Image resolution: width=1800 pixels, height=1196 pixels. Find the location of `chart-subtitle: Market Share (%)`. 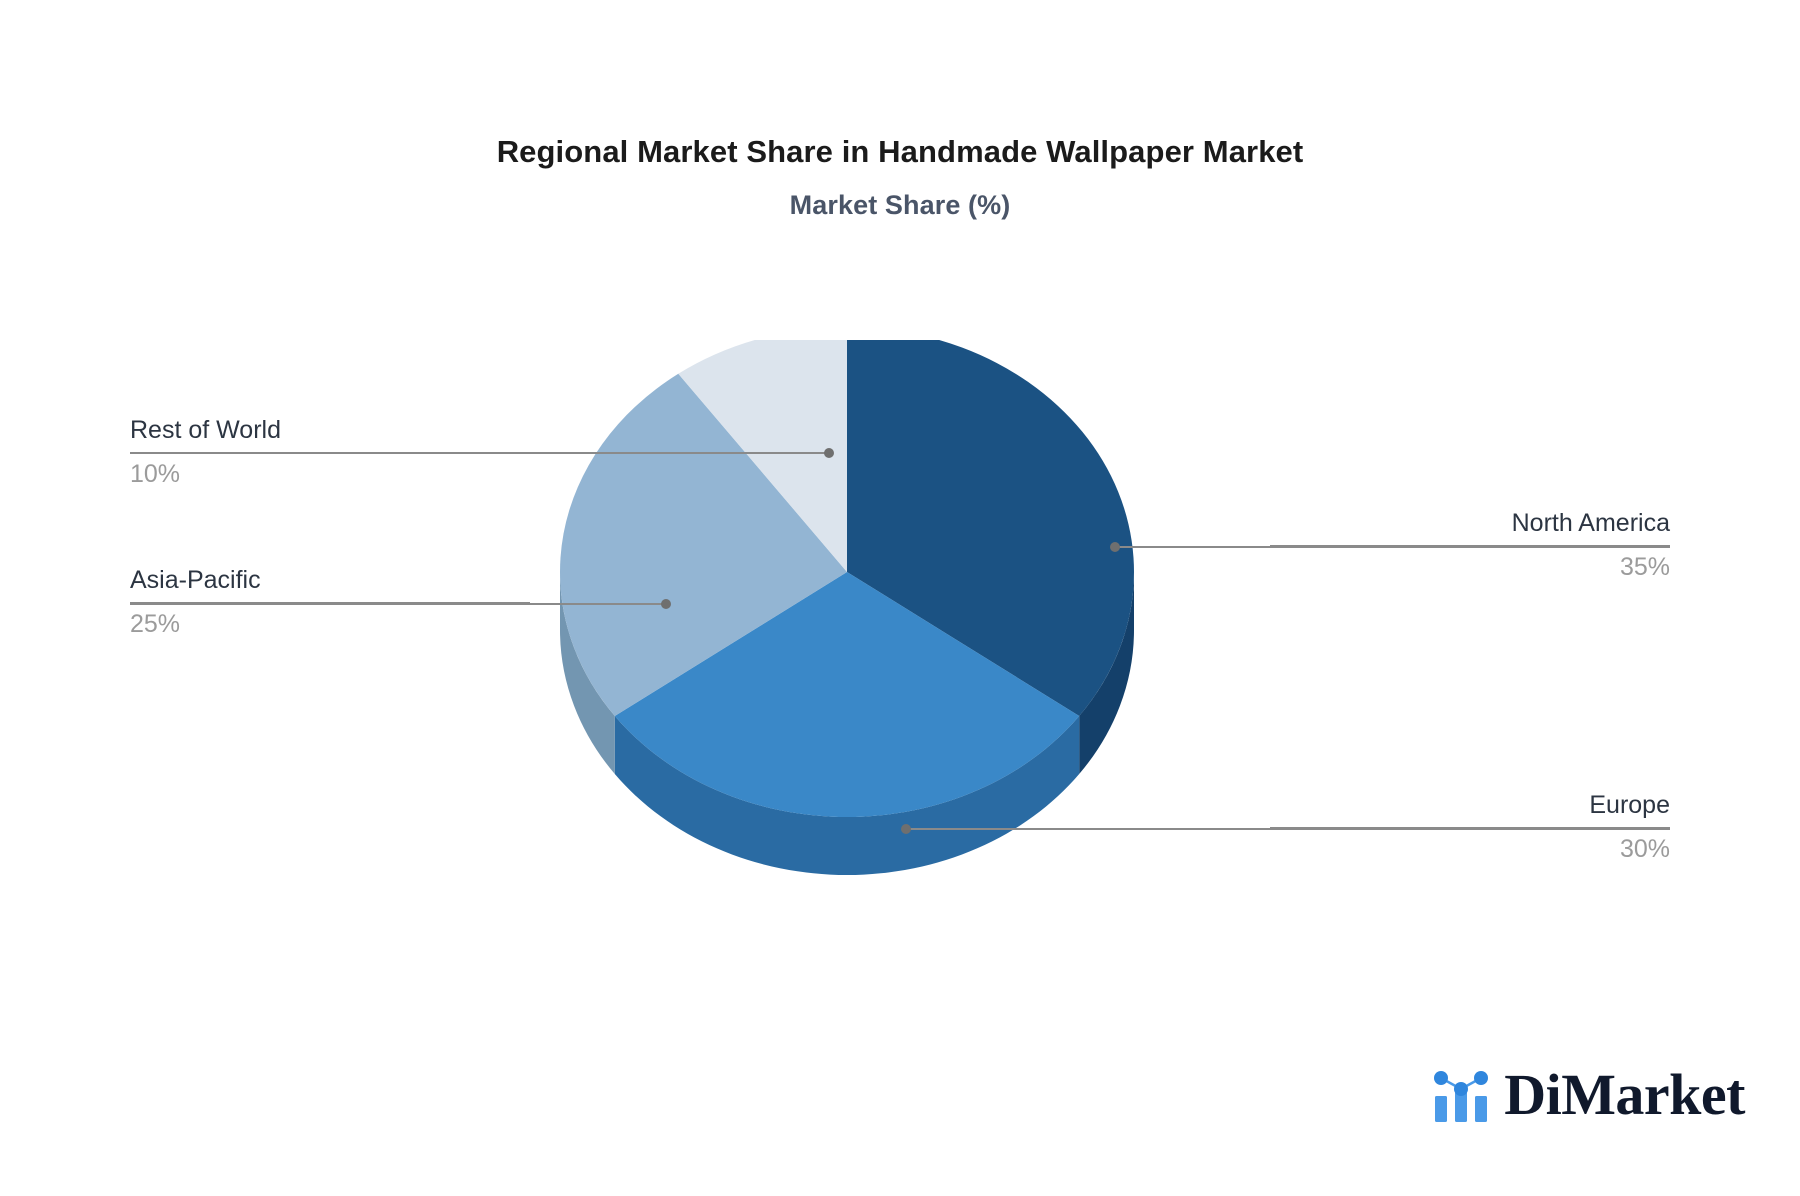

chart-subtitle: Market Share (%) is located at coordinates (900, 205).